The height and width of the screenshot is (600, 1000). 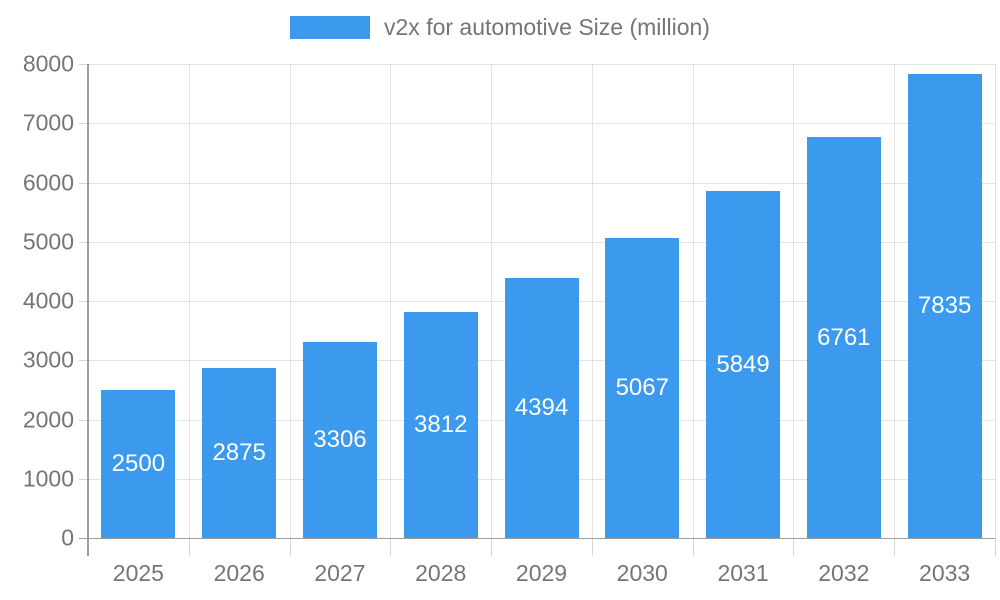 I want to click on bar-2025: 2500, so click(x=138, y=463).